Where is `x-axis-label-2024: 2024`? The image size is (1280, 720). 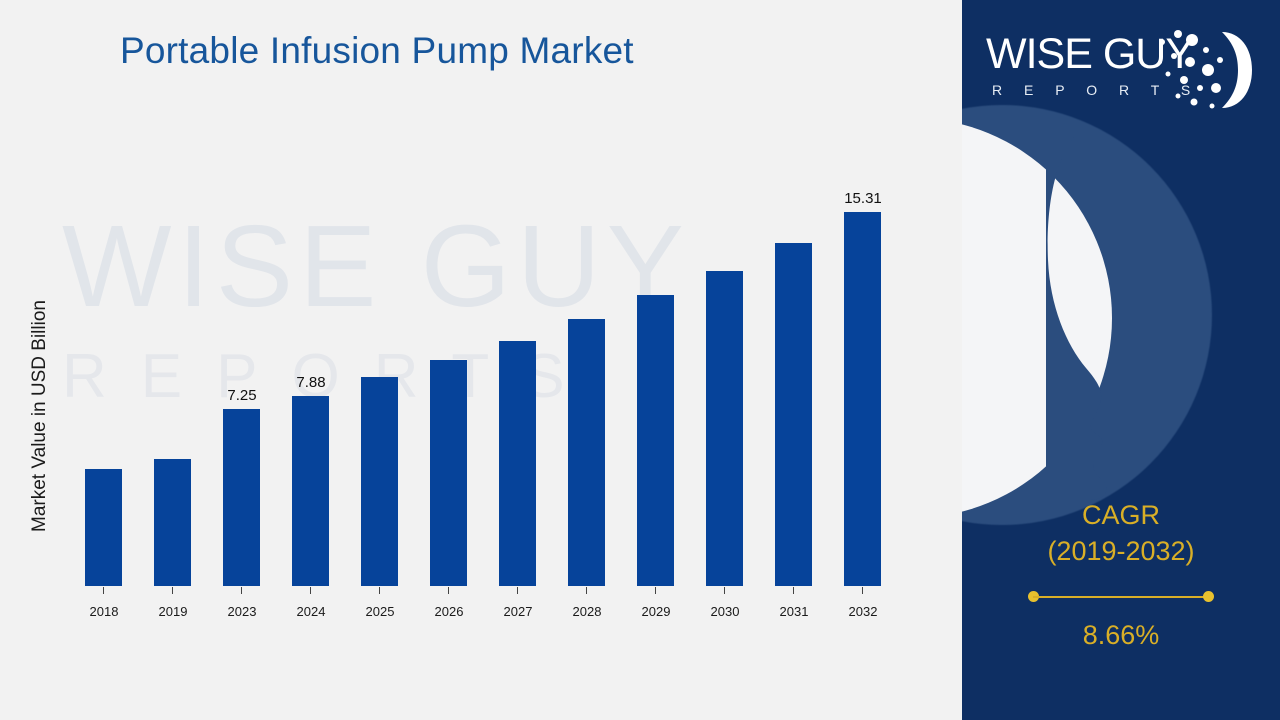
x-axis-label-2024: 2024 is located at coordinates (311, 611).